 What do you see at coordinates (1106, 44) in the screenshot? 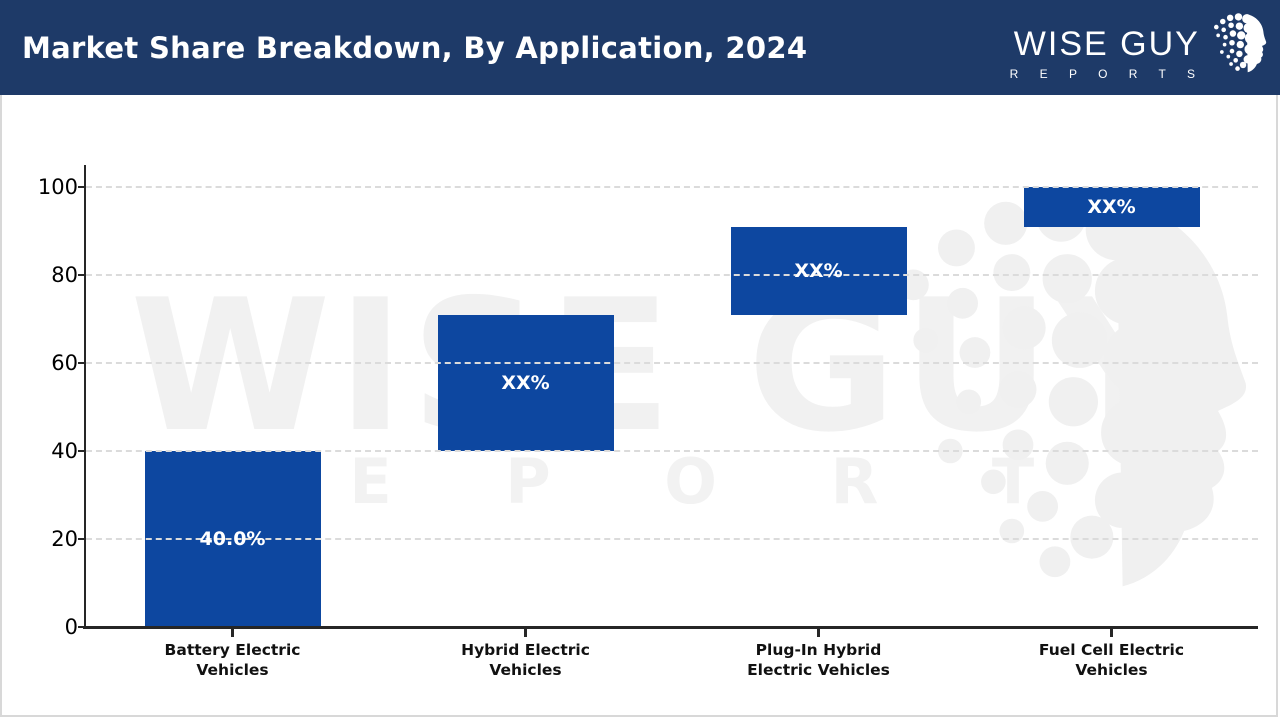
I see `logo-wordmark: WISE GUY` at bounding box center [1106, 44].